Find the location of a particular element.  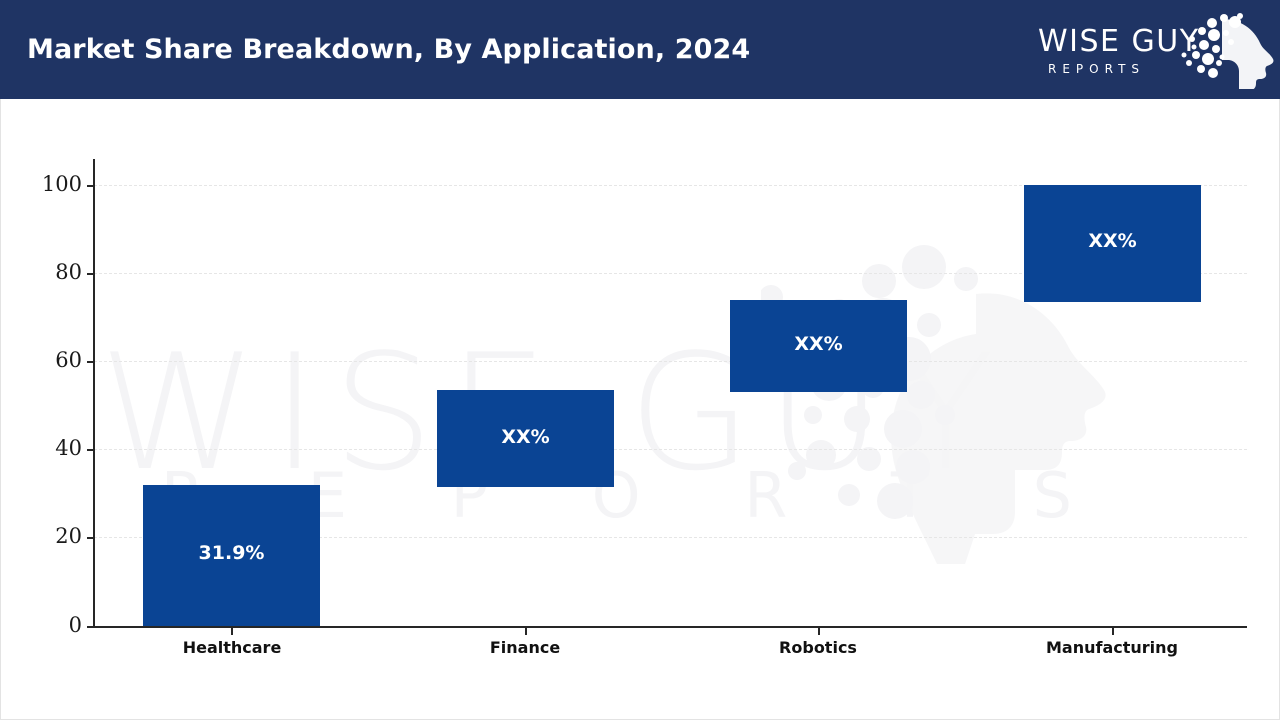

x-axis-line is located at coordinates (670, 627).